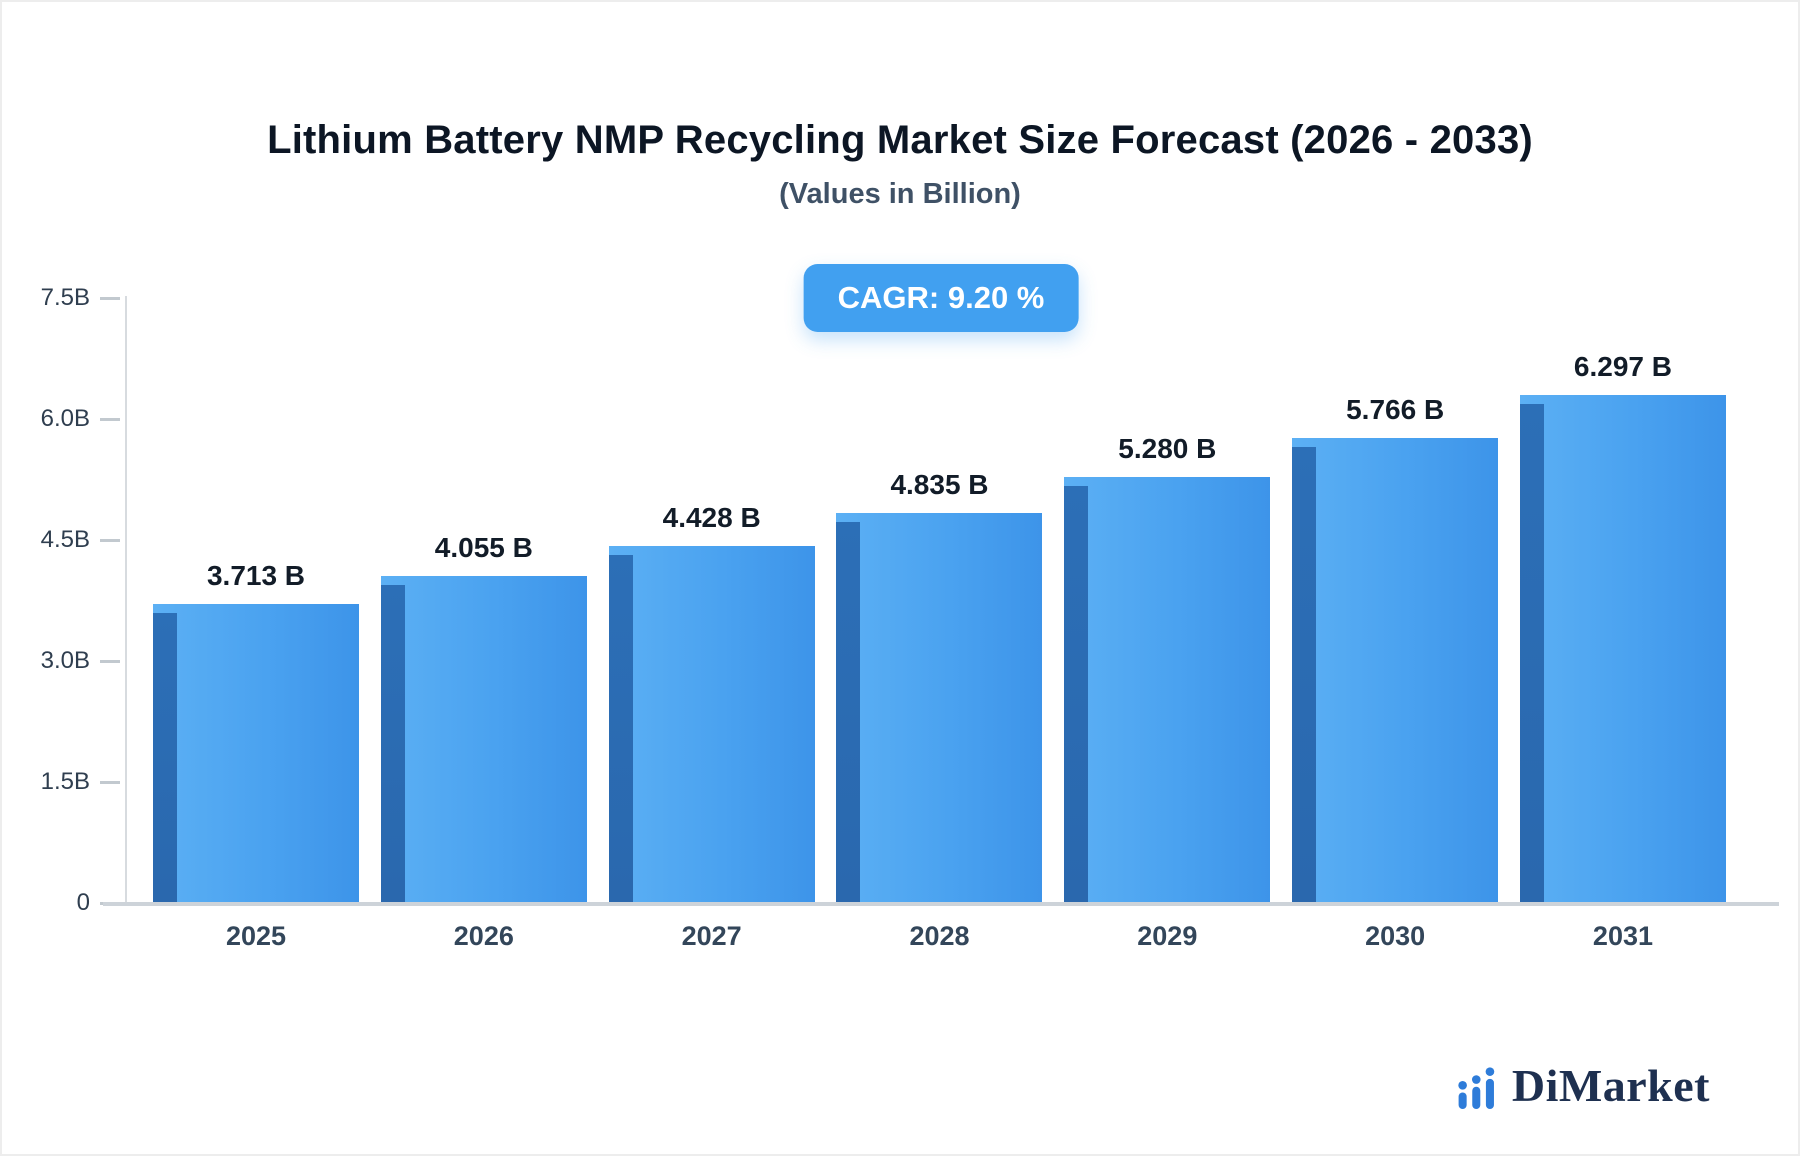 This screenshot has height=1156, width=1800. Describe the element at coordinates (1622, 651) in the screenshot. I see `bar-2031: 6.297 B 2031` at that location.